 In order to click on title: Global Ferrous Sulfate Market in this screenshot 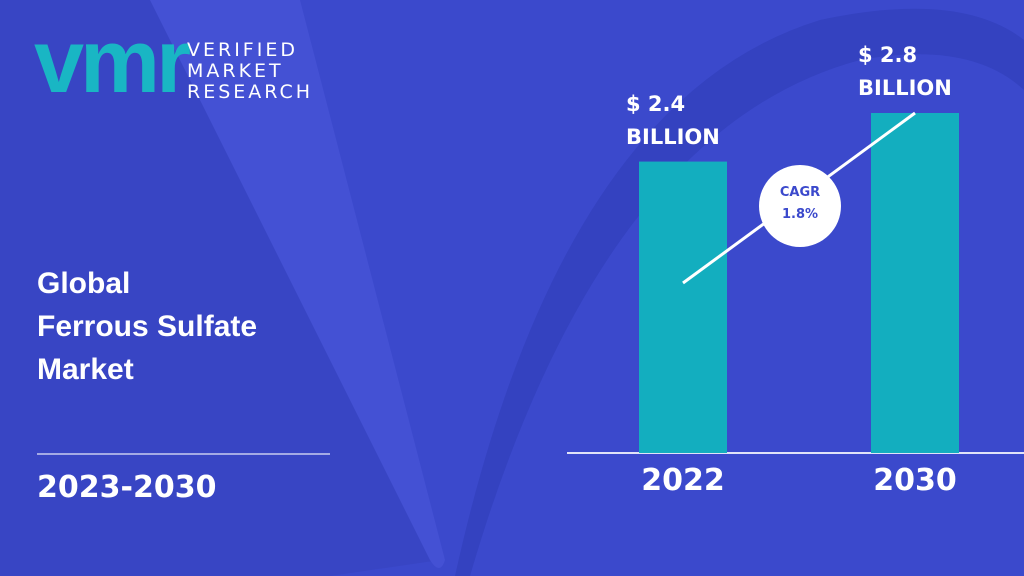, I will do `click(147, 326)`.